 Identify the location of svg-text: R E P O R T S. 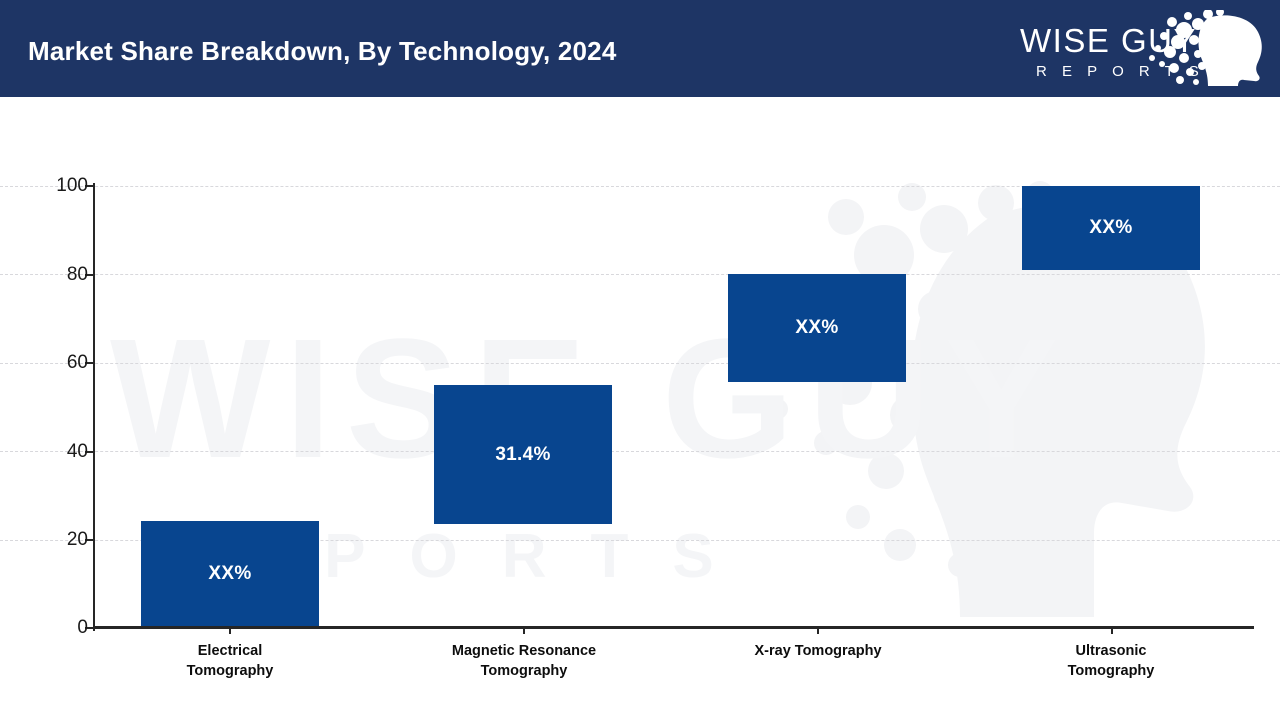
(1120, 71).